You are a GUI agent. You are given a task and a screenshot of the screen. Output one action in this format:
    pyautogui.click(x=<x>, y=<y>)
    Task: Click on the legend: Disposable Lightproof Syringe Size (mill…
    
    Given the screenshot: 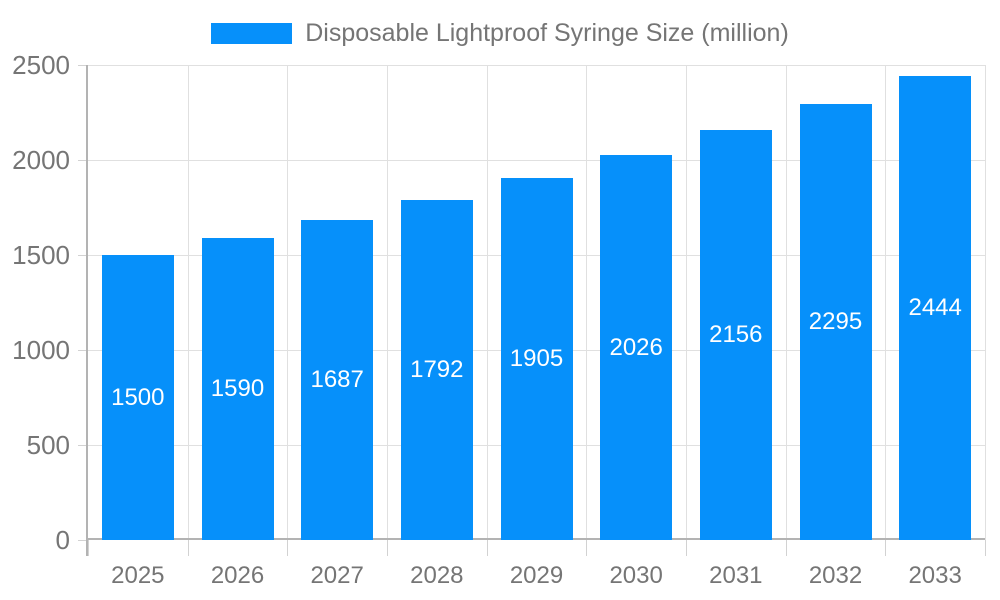 What is the action you would take?
    pyautogui.click(x=500, y=33)
    